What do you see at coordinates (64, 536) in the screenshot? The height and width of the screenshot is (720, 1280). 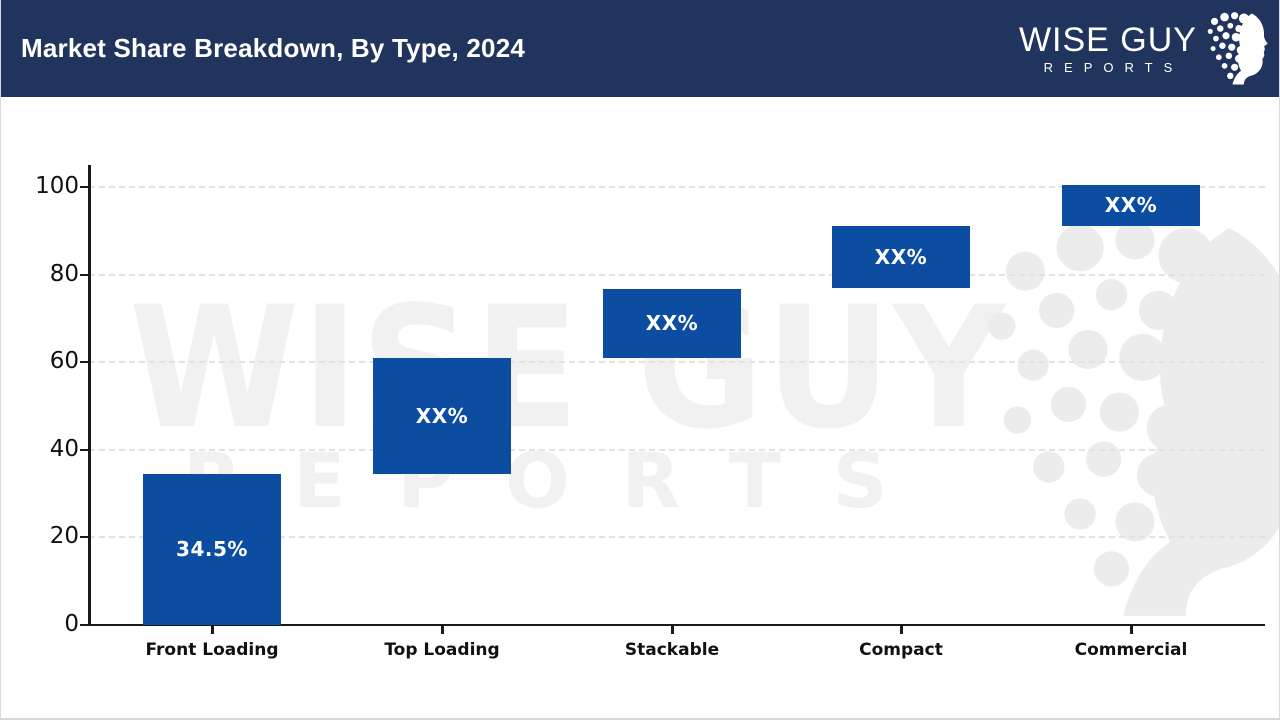 I see `y-tick-label-20: 20` at bounding box center [64, 536].